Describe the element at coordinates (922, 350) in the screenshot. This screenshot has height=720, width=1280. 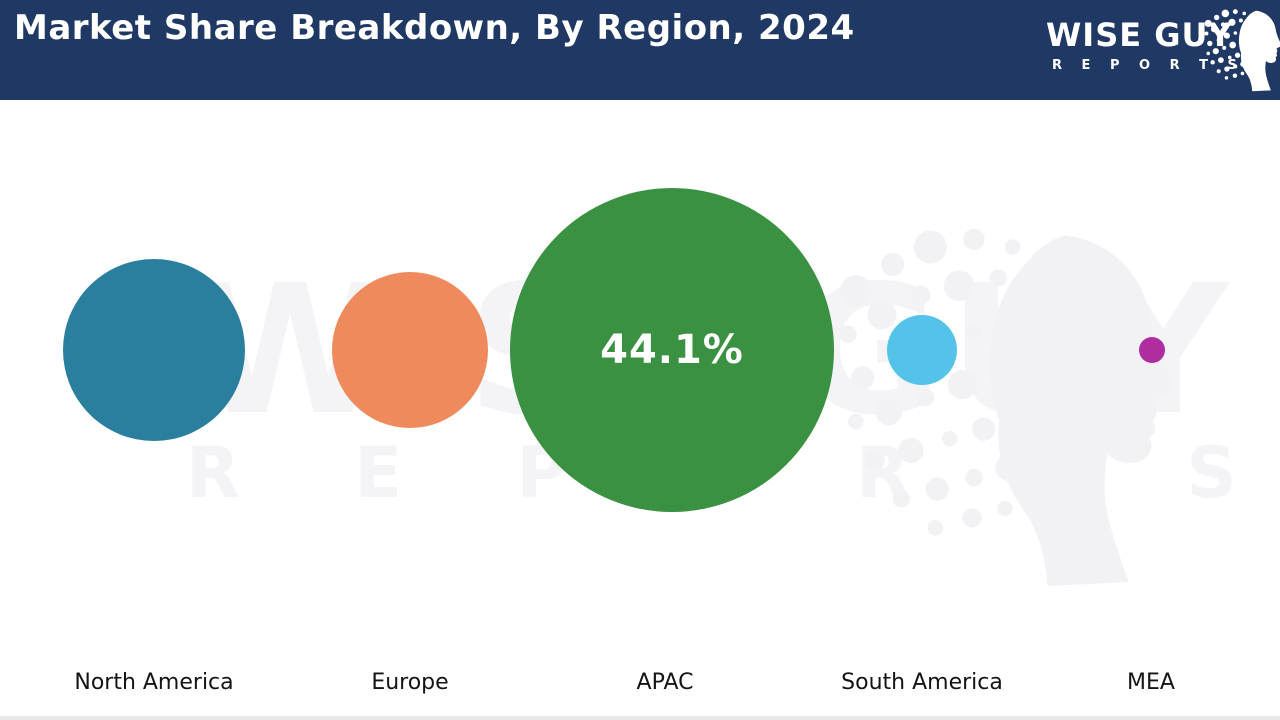
I see `bubble-south-america` at that location.